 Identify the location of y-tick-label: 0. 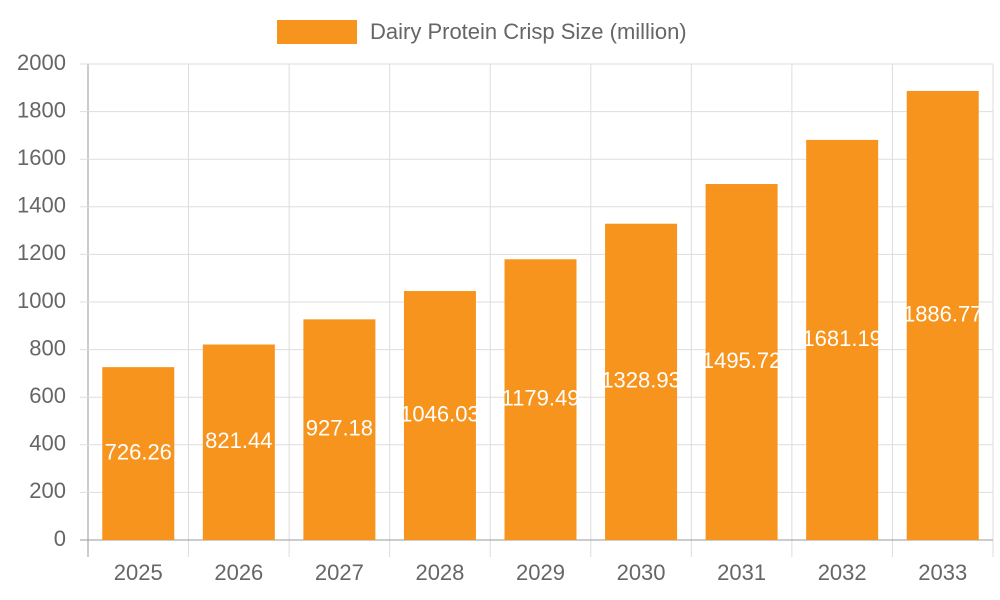
(60, 538).